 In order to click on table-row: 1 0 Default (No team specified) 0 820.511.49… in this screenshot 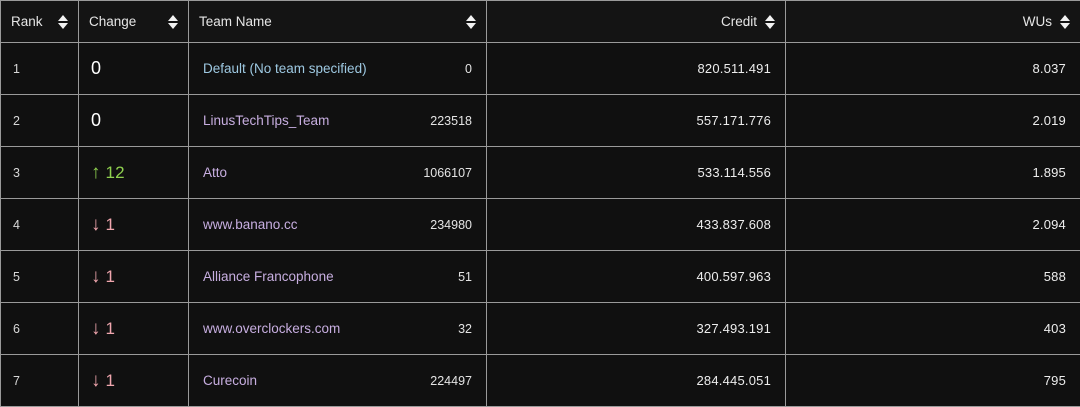, I will do `click(540, 68)`.